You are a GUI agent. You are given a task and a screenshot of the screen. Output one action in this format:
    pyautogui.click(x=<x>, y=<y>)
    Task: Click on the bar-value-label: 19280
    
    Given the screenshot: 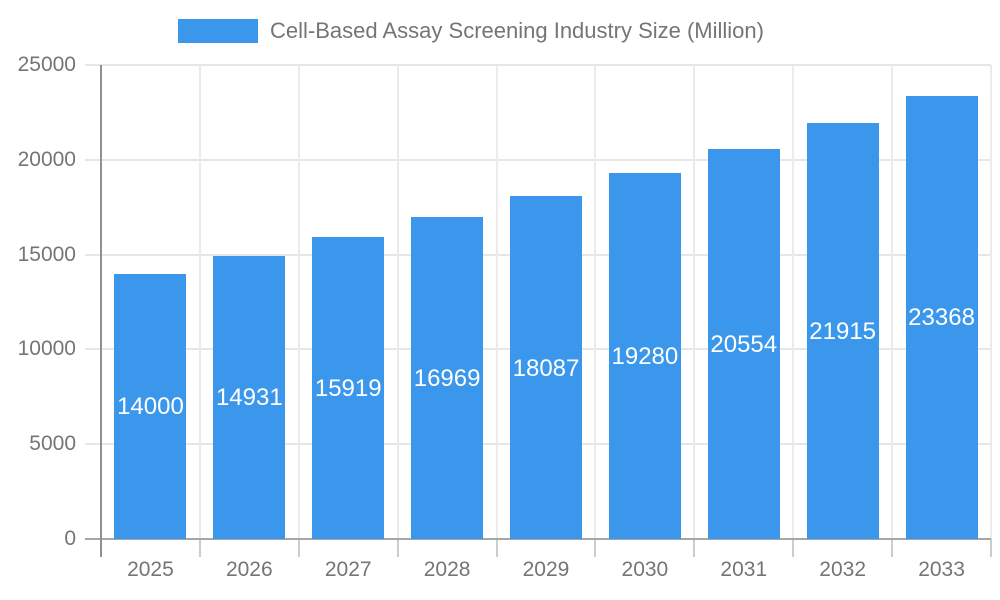 What is the action you would take?
    pyautogui.click(x=645, y=357)
    